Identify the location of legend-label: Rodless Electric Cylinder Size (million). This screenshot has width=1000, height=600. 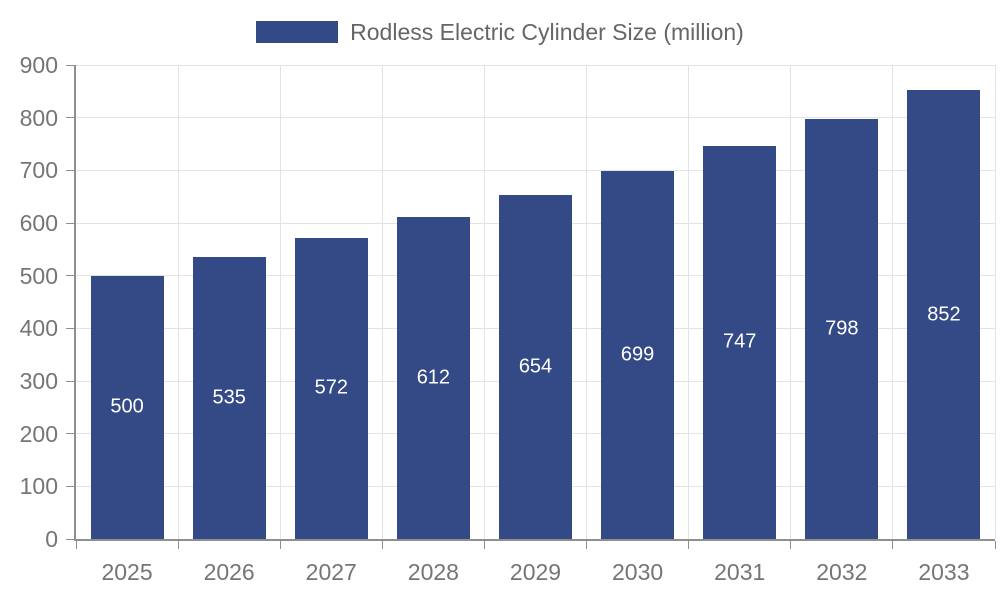
(547, 31).